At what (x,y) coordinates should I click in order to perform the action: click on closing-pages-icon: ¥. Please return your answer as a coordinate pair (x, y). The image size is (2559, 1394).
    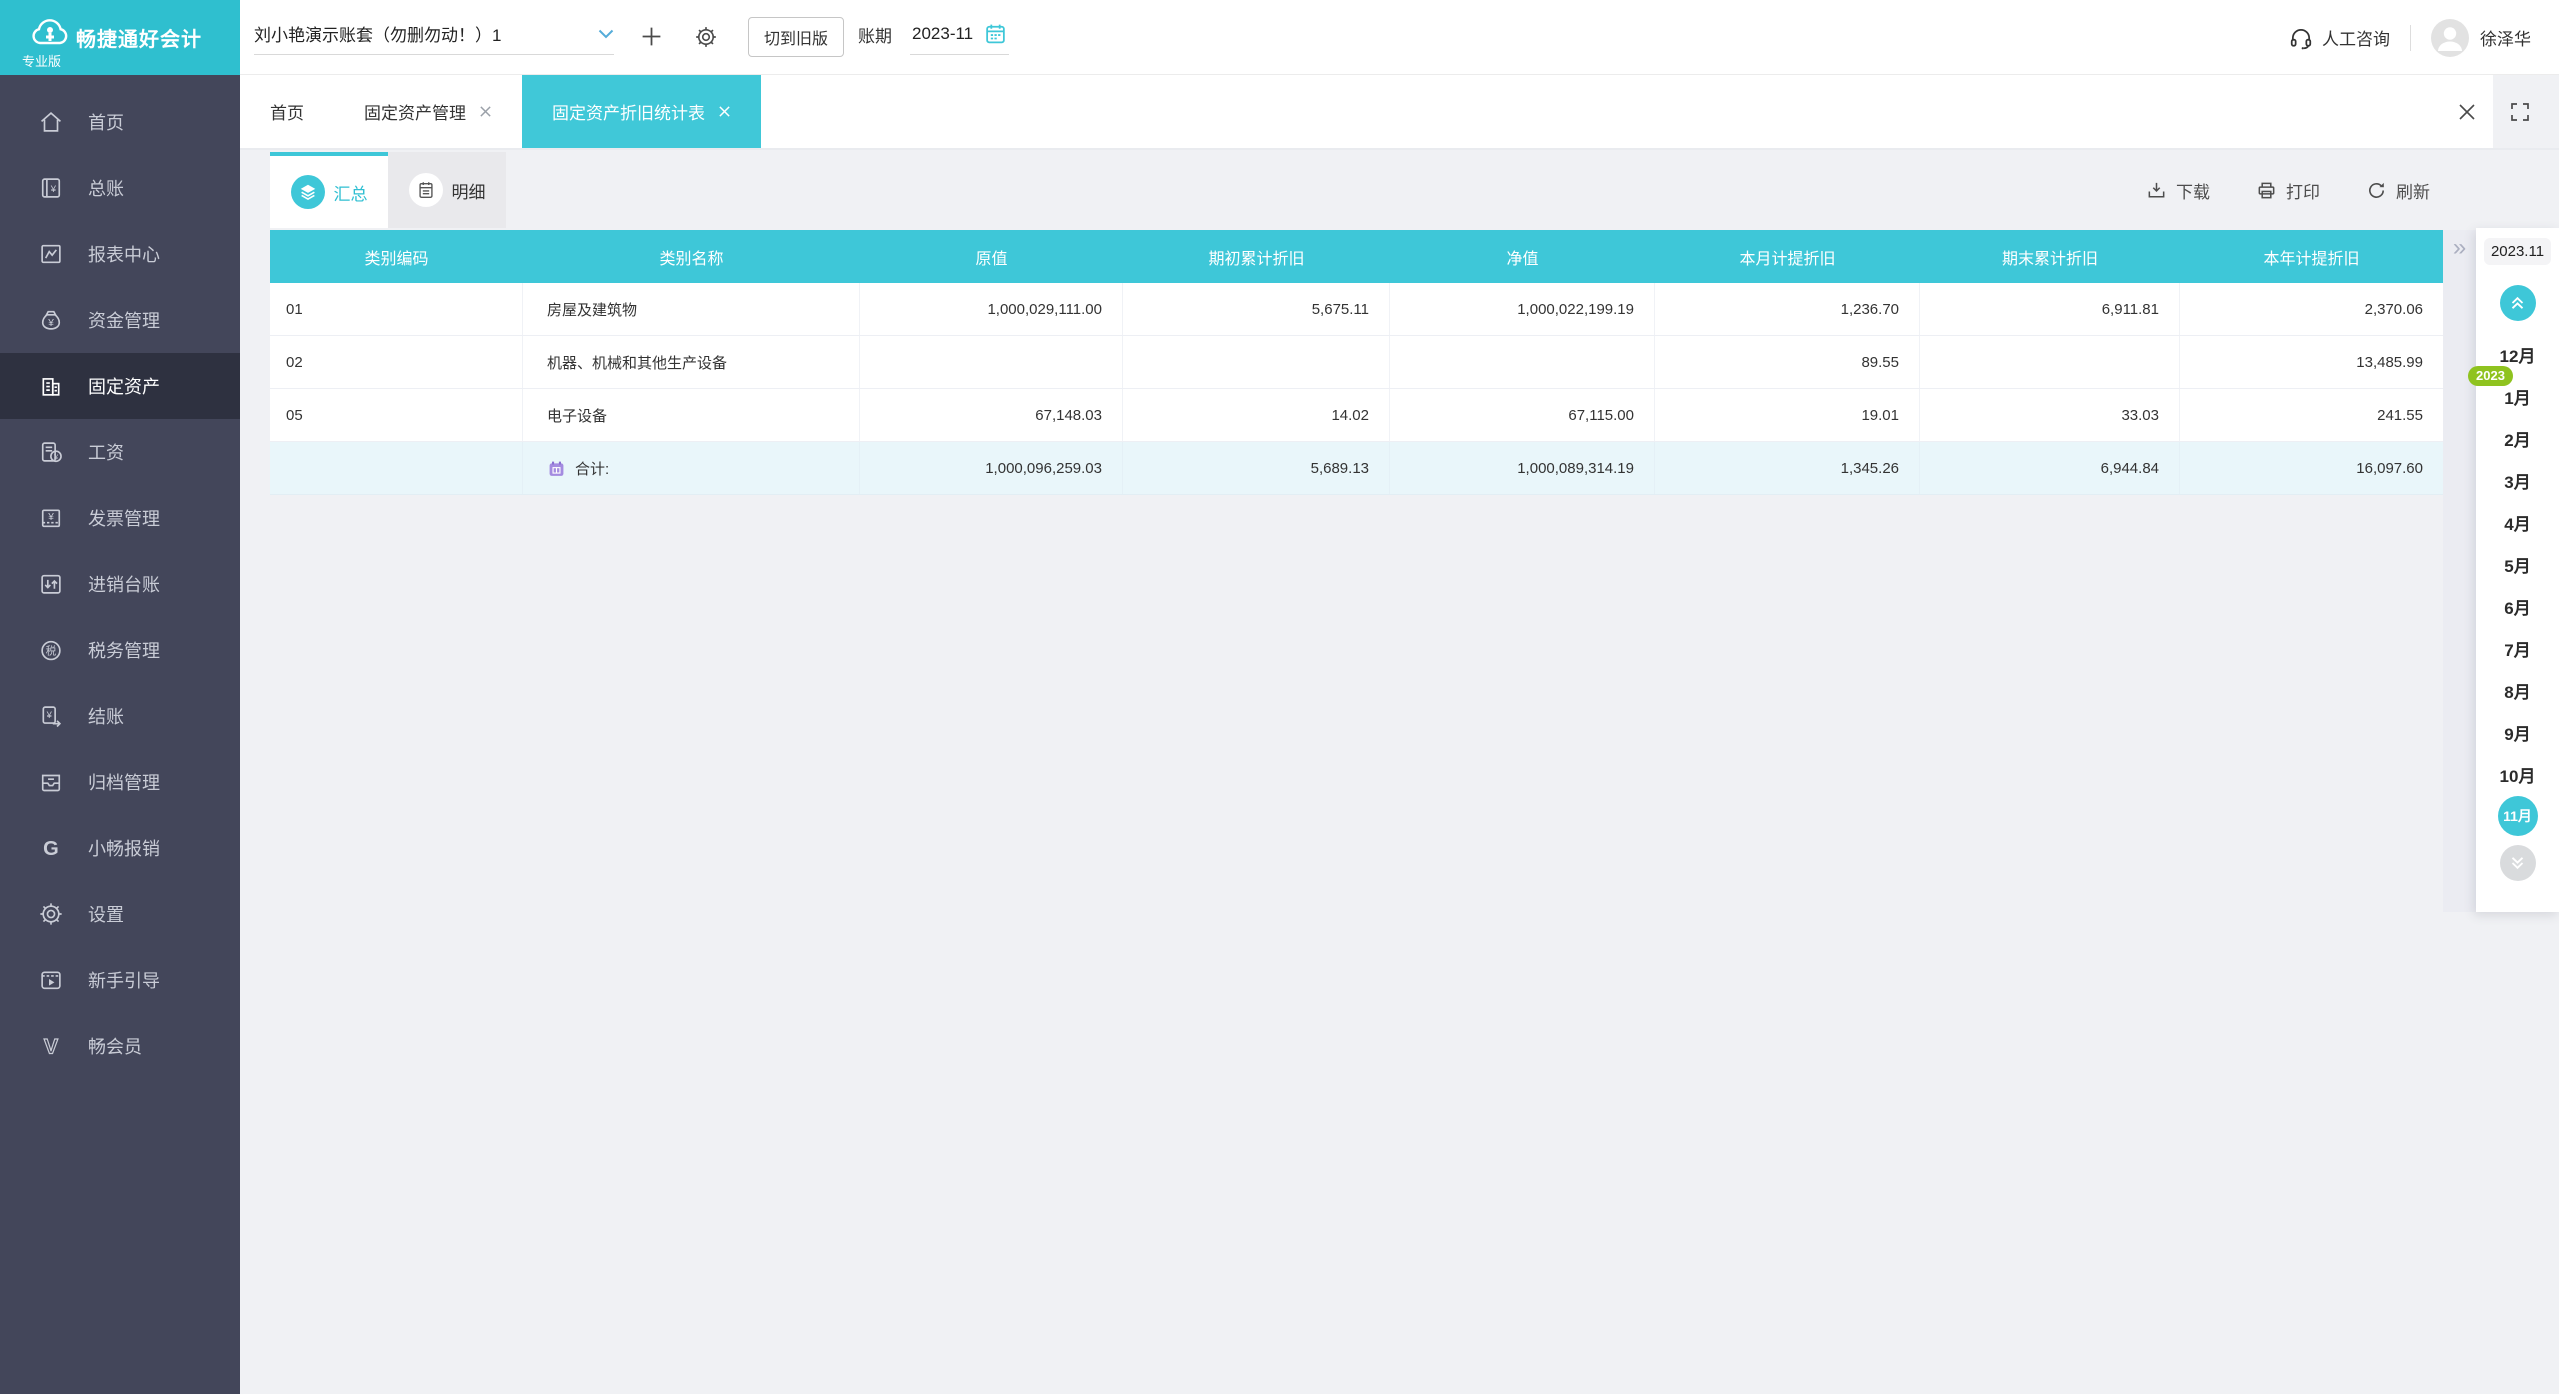
    Looking at the image, I should click on (52, 717).